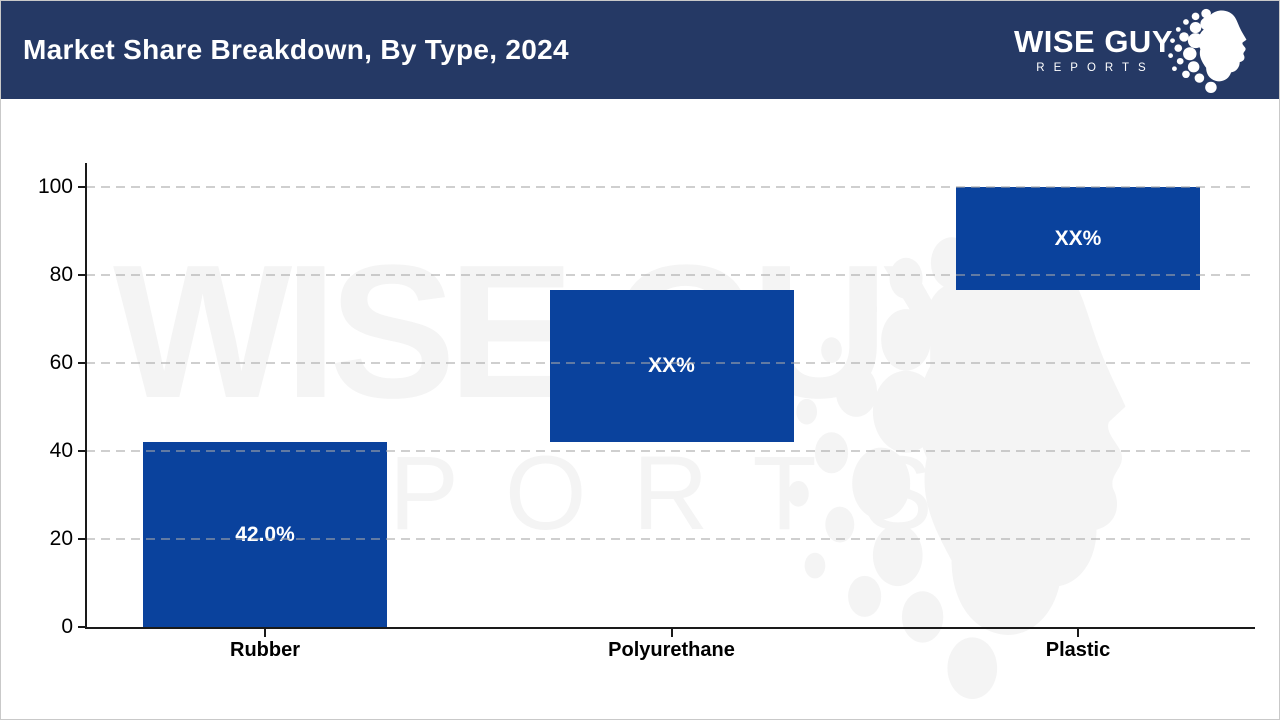  I want to click on x-axis-line, so click(670, 628).